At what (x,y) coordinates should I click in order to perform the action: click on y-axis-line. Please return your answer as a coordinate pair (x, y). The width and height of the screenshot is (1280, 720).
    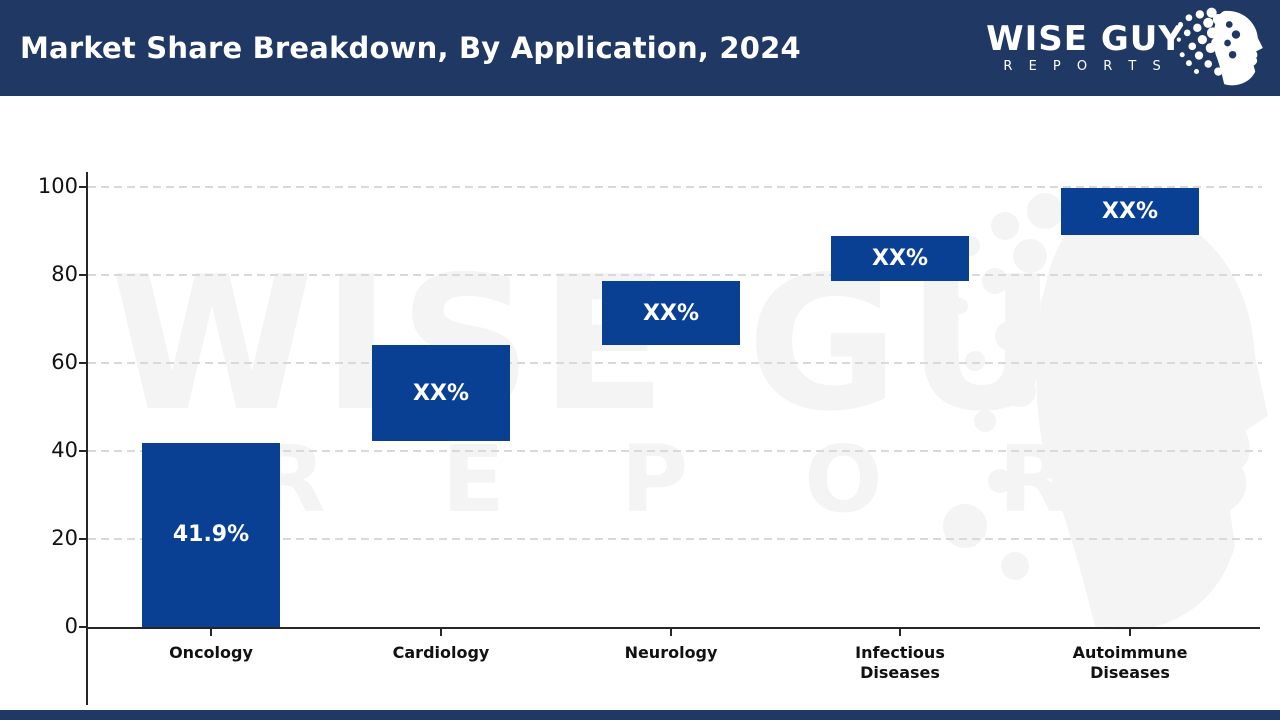
    Looking at the image, I should click on (87, 438).